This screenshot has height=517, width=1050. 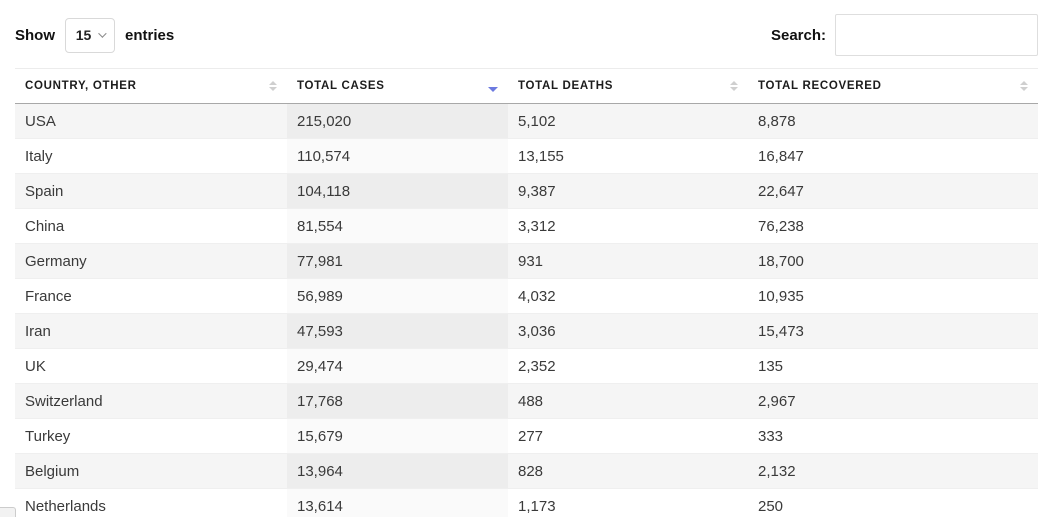 I want to click on cell-country: Iran, so click(x=151, y=331).